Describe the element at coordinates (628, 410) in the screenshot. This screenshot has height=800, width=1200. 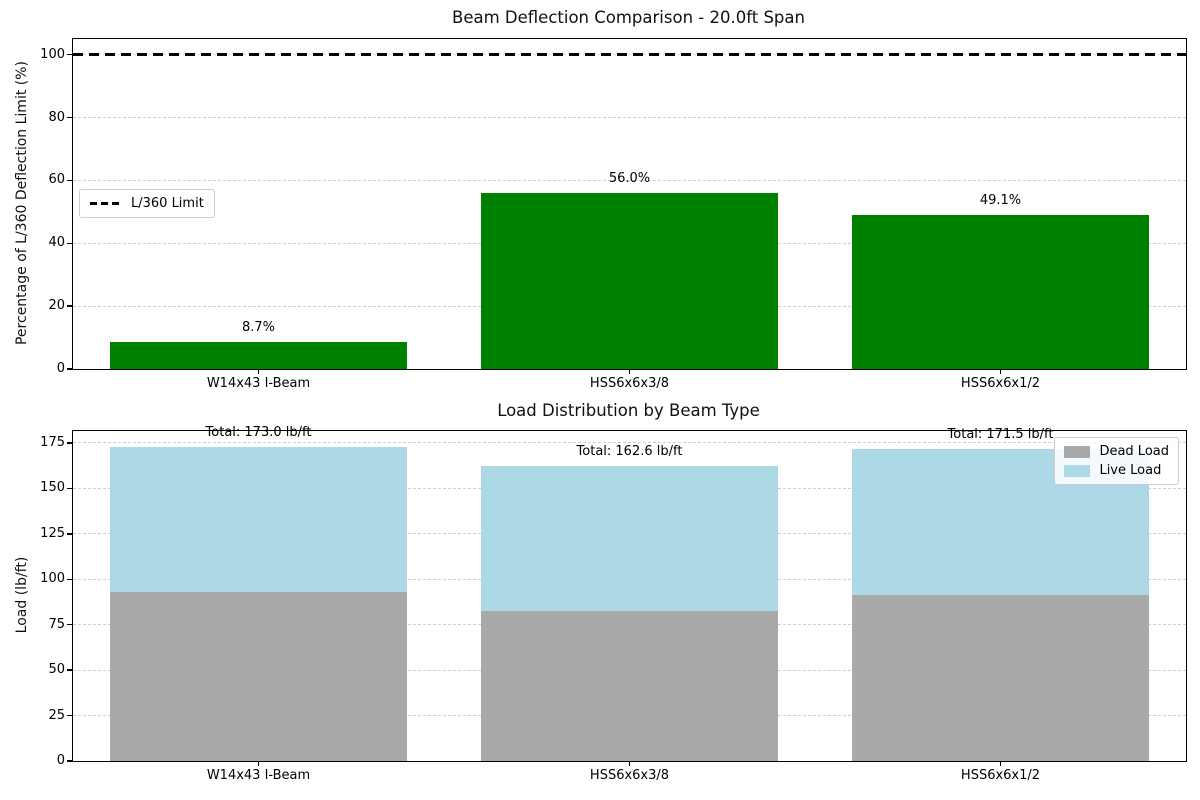
I see `load-chart-title: Load Distribution by Beam Type` at that location.